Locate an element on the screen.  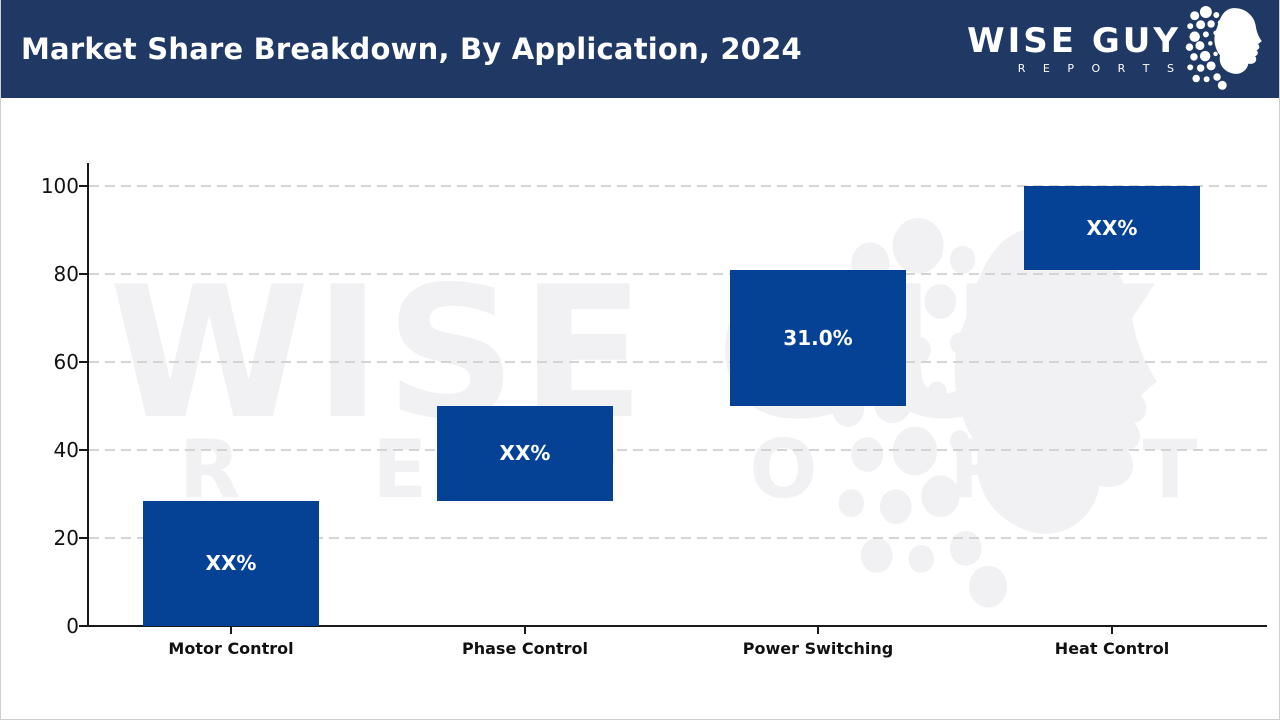
bar-heat-control: XX% is located at coordinates (1112, 228).